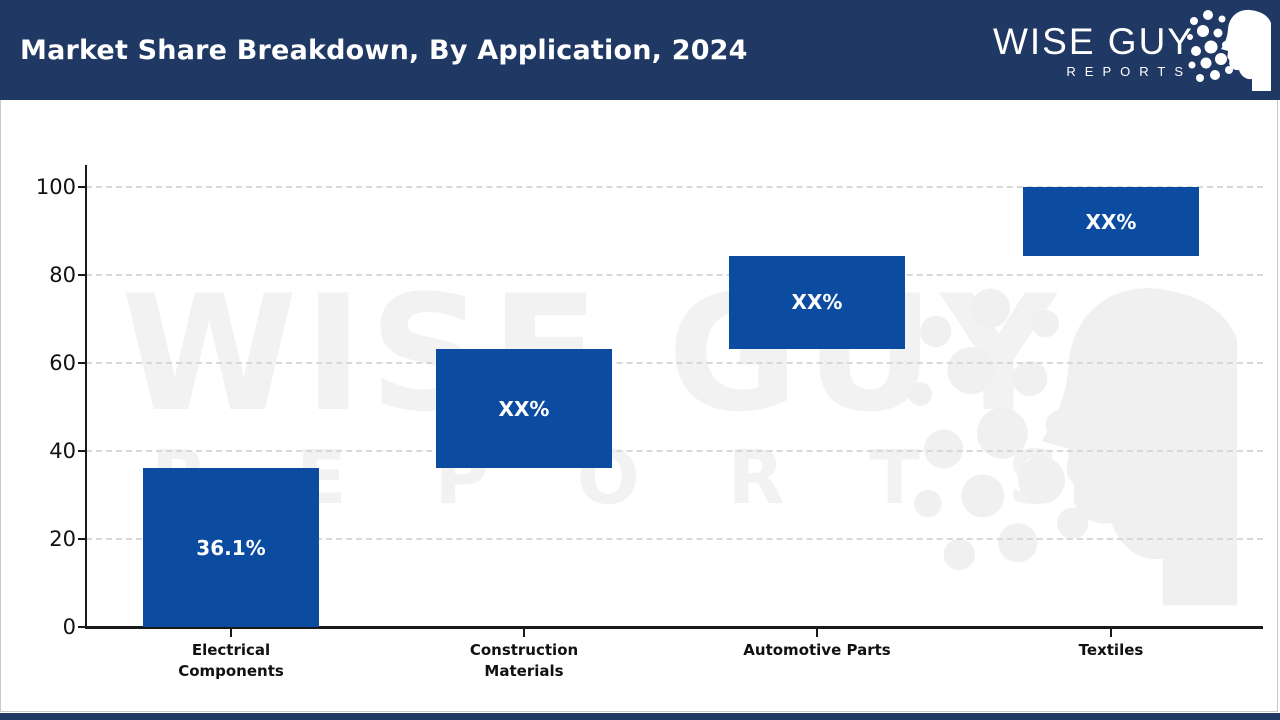 The width and height of the screenshot is (1280, 720). I want to click on bar-1: XX%, so click(524, 408).